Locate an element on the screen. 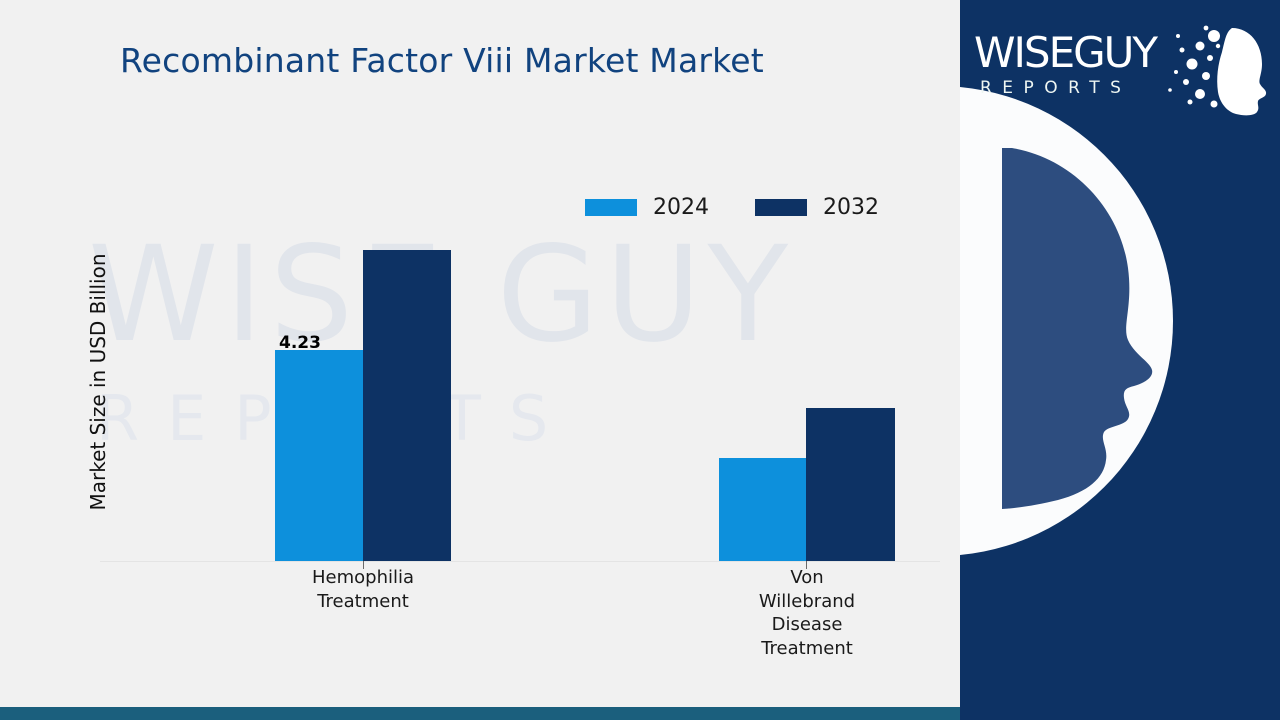  legend-item-2024: 2024 is located at coordinates (647, 207).